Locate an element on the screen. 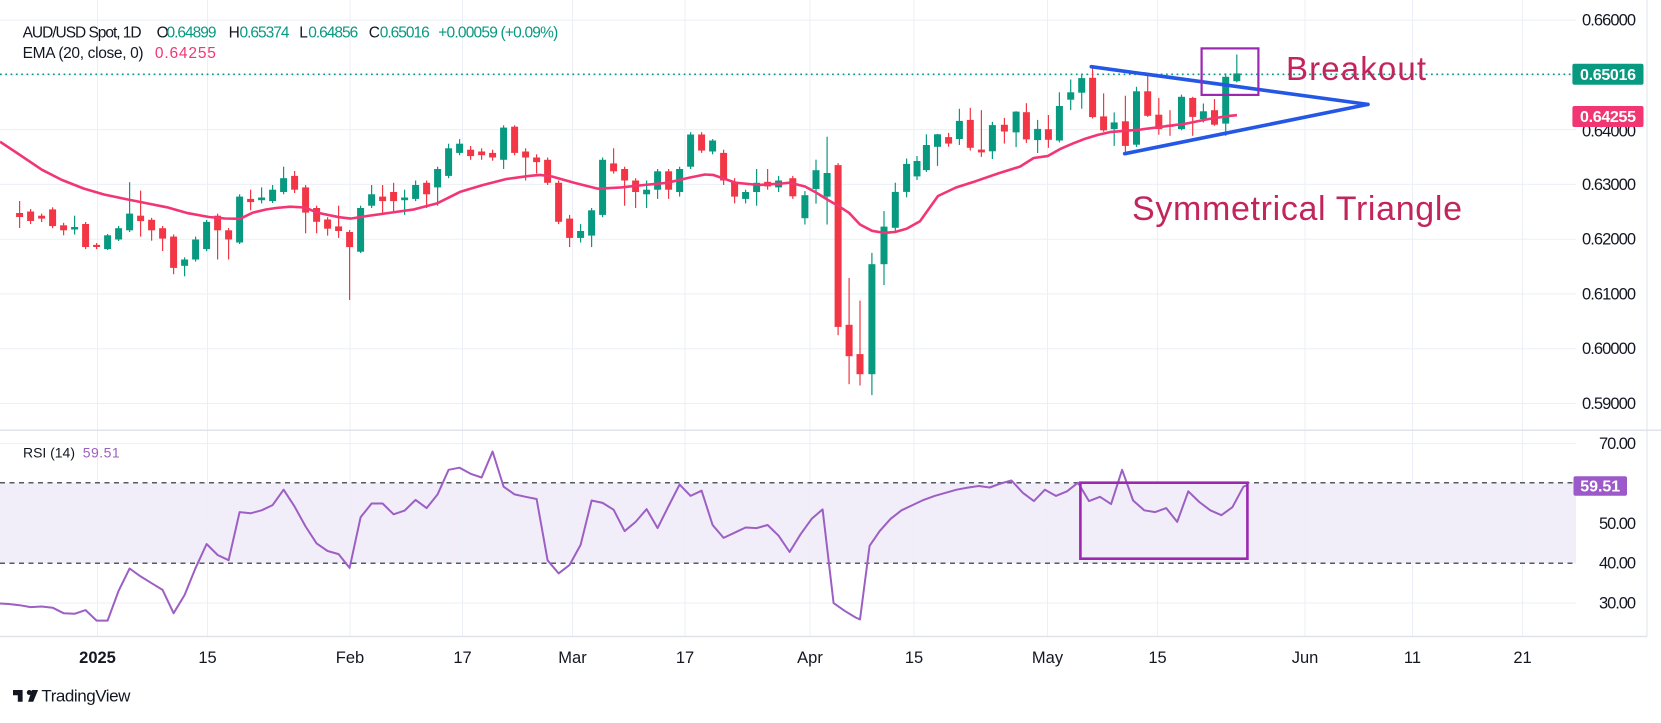 Image resolution: width=1661 pixels, height=723 pixels. svg-text: 0.62000 is located at coordinates (1609, 240).